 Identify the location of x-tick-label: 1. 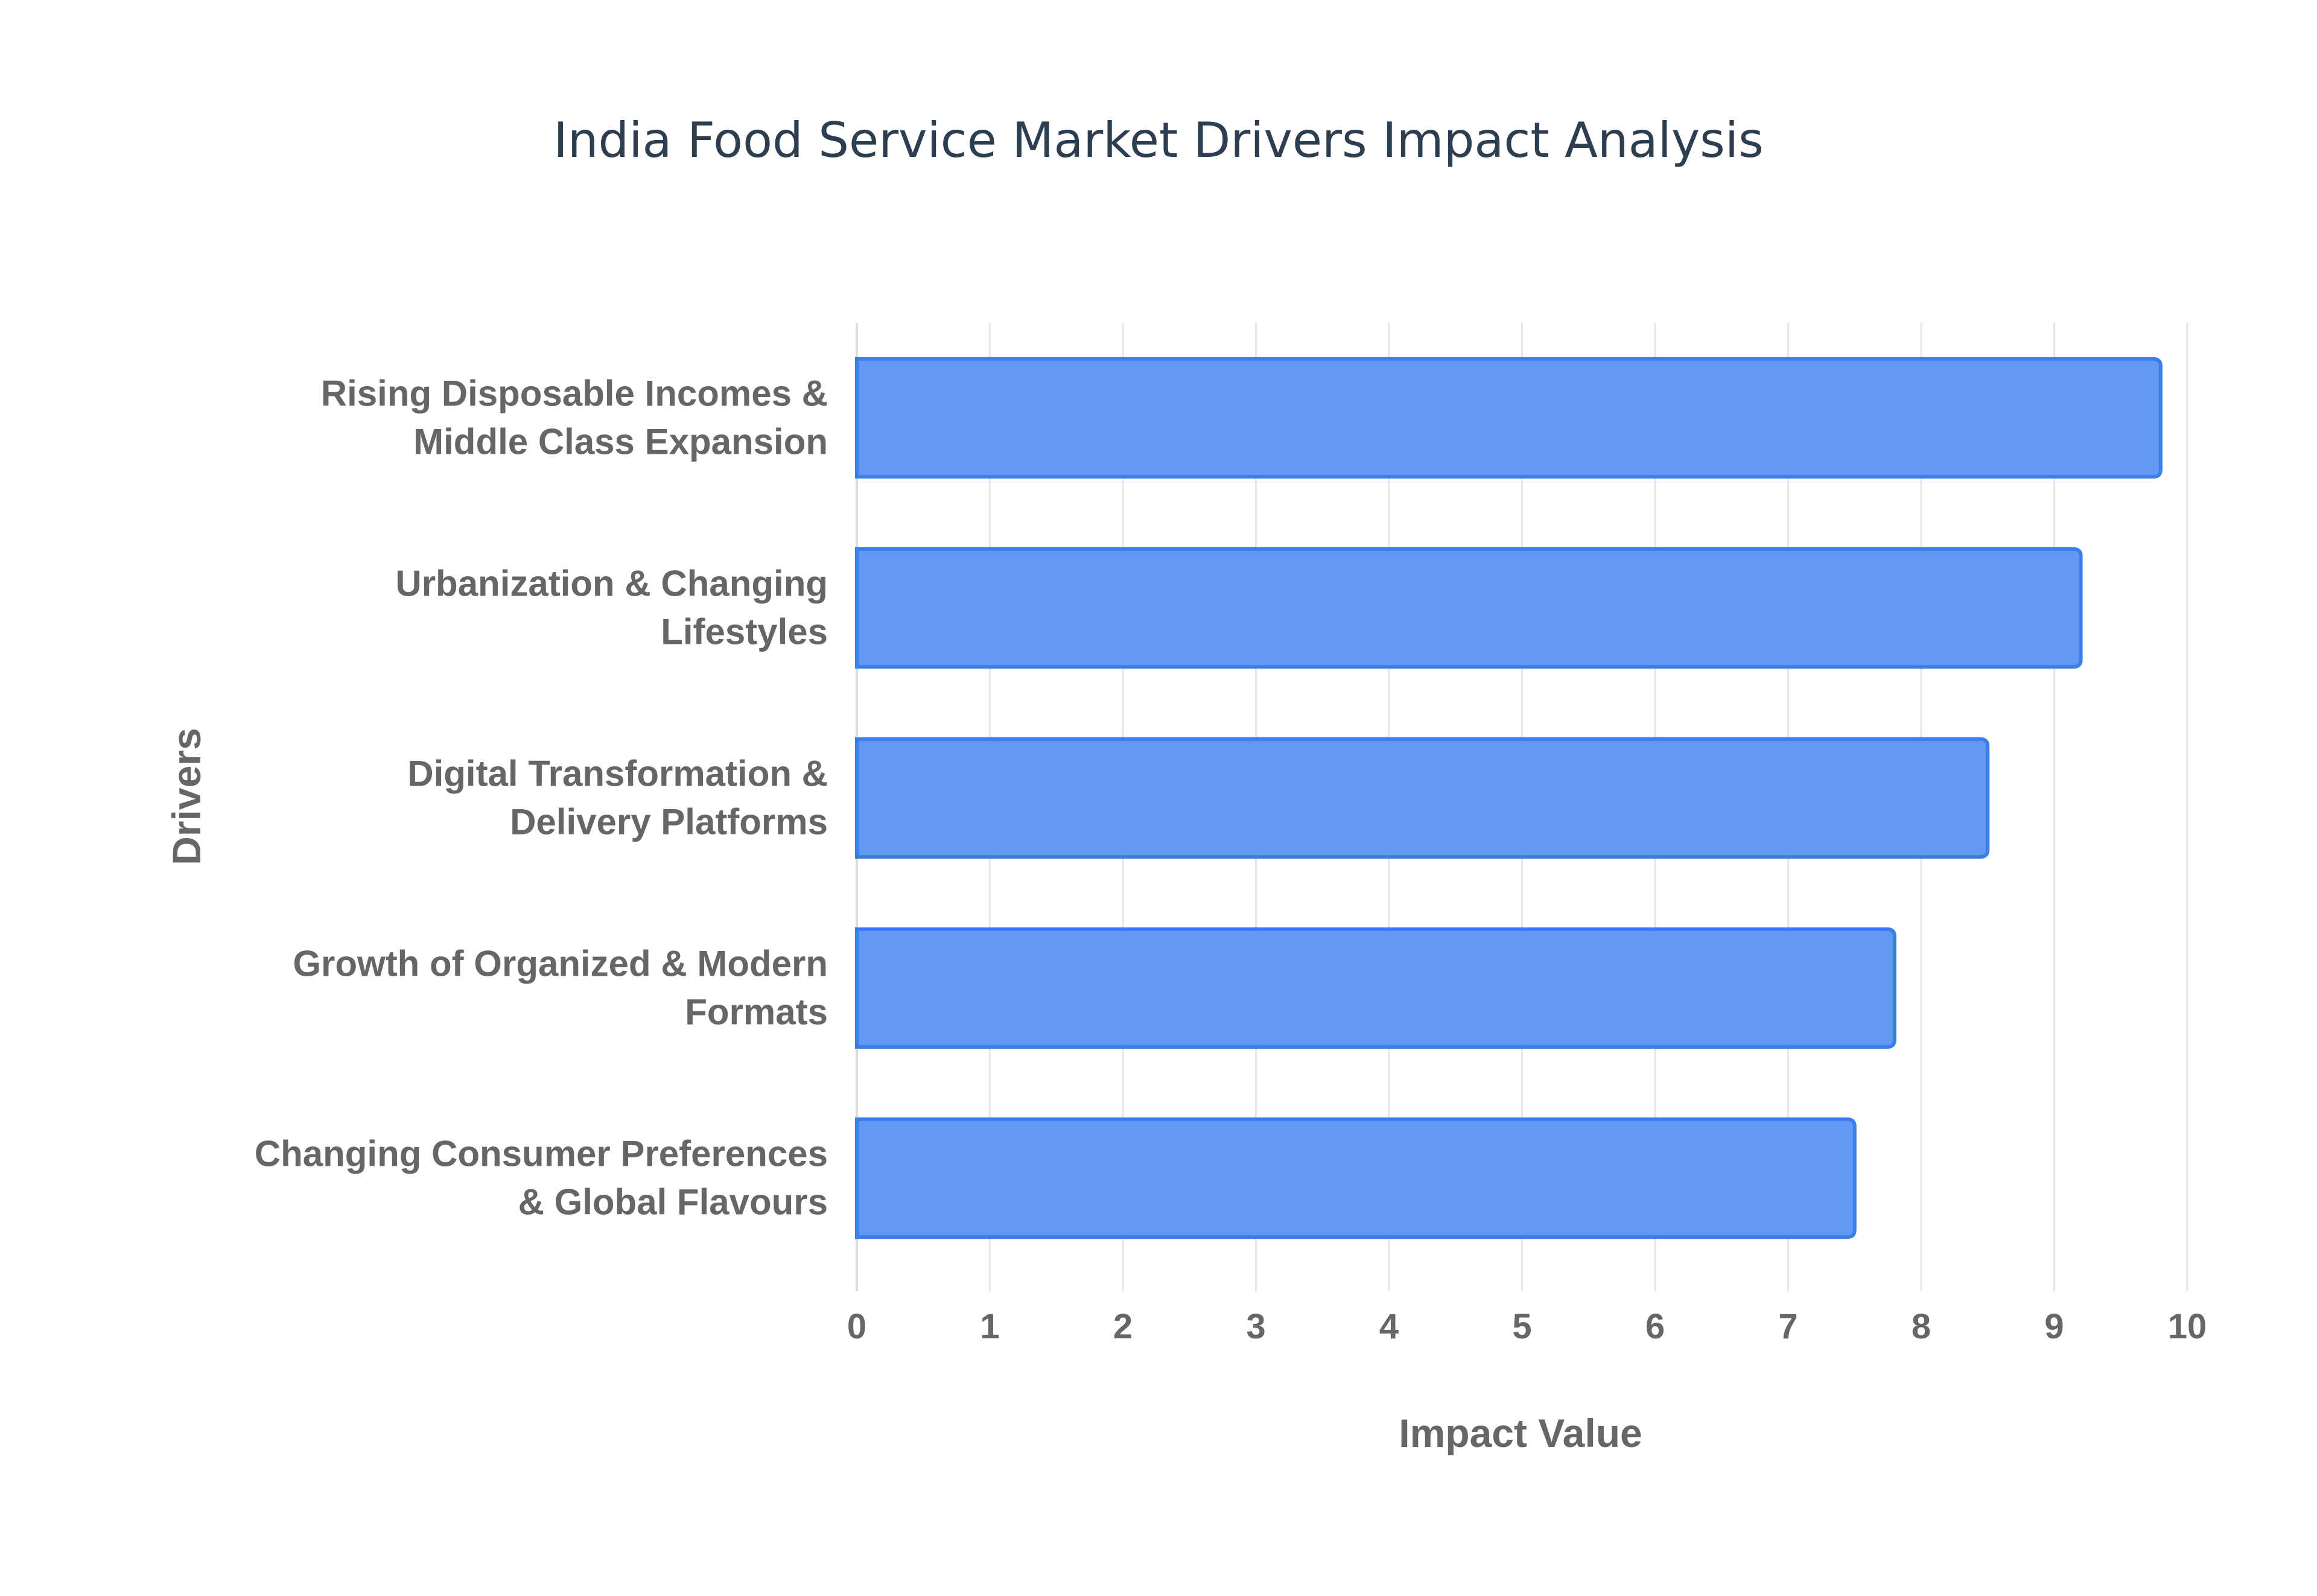
(989, 1327).